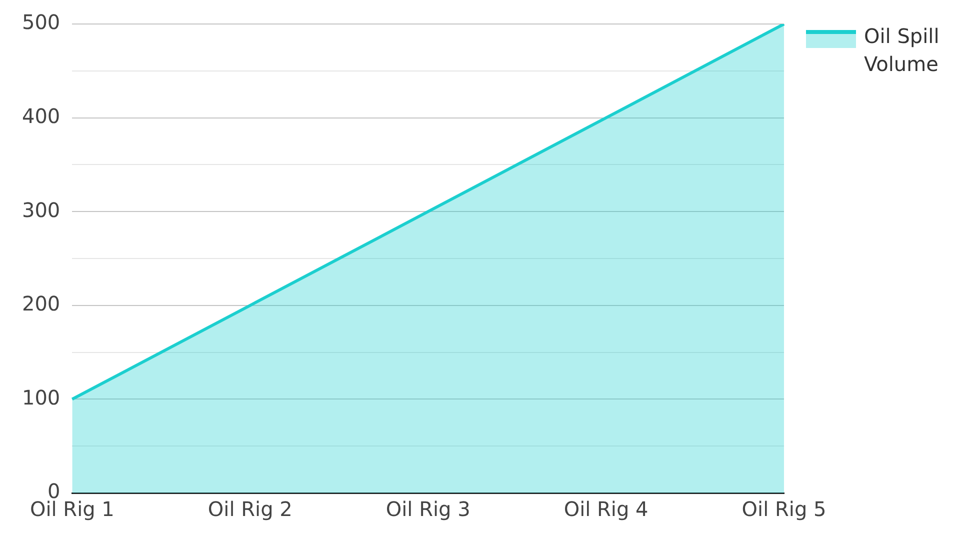 This screenshot has height=533, width=956. I want to click on y-tick-label: 400, so click(41, 116).